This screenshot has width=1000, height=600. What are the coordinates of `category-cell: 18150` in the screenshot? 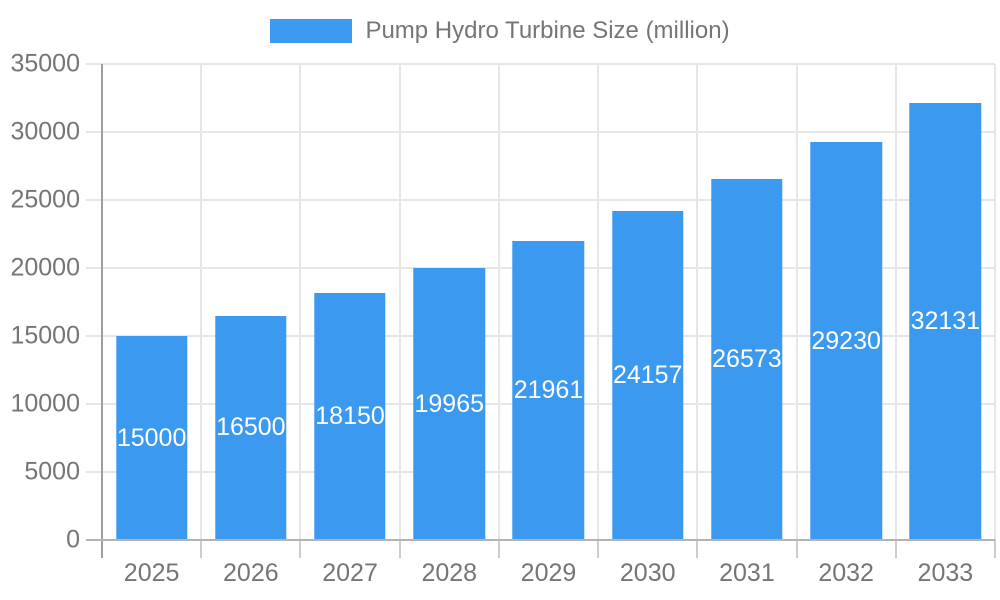 It's located at (349, 302).